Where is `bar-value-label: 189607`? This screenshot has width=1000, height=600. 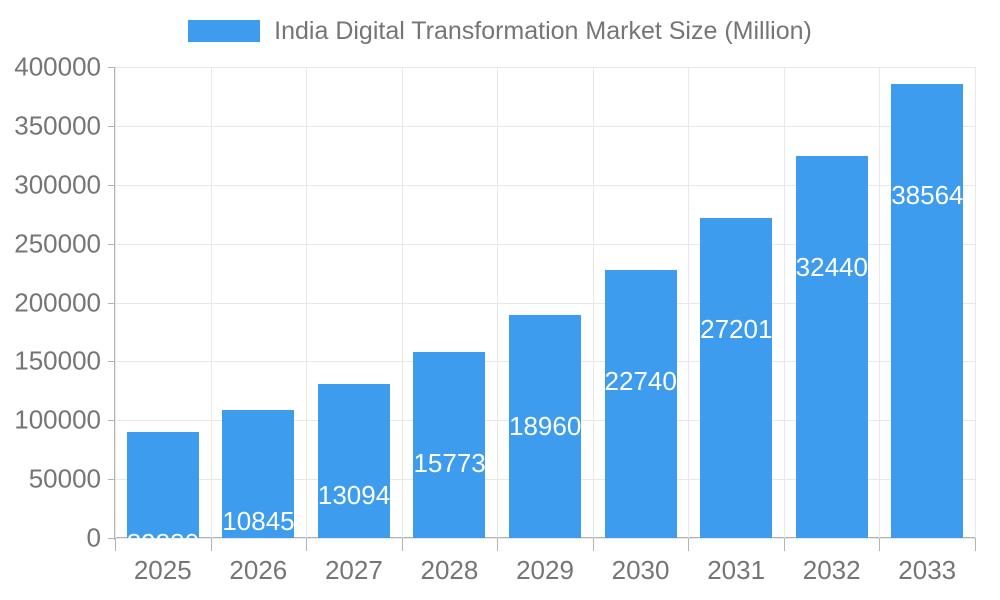 bar-value-label: 189607 is located at coordinates (545, 425).